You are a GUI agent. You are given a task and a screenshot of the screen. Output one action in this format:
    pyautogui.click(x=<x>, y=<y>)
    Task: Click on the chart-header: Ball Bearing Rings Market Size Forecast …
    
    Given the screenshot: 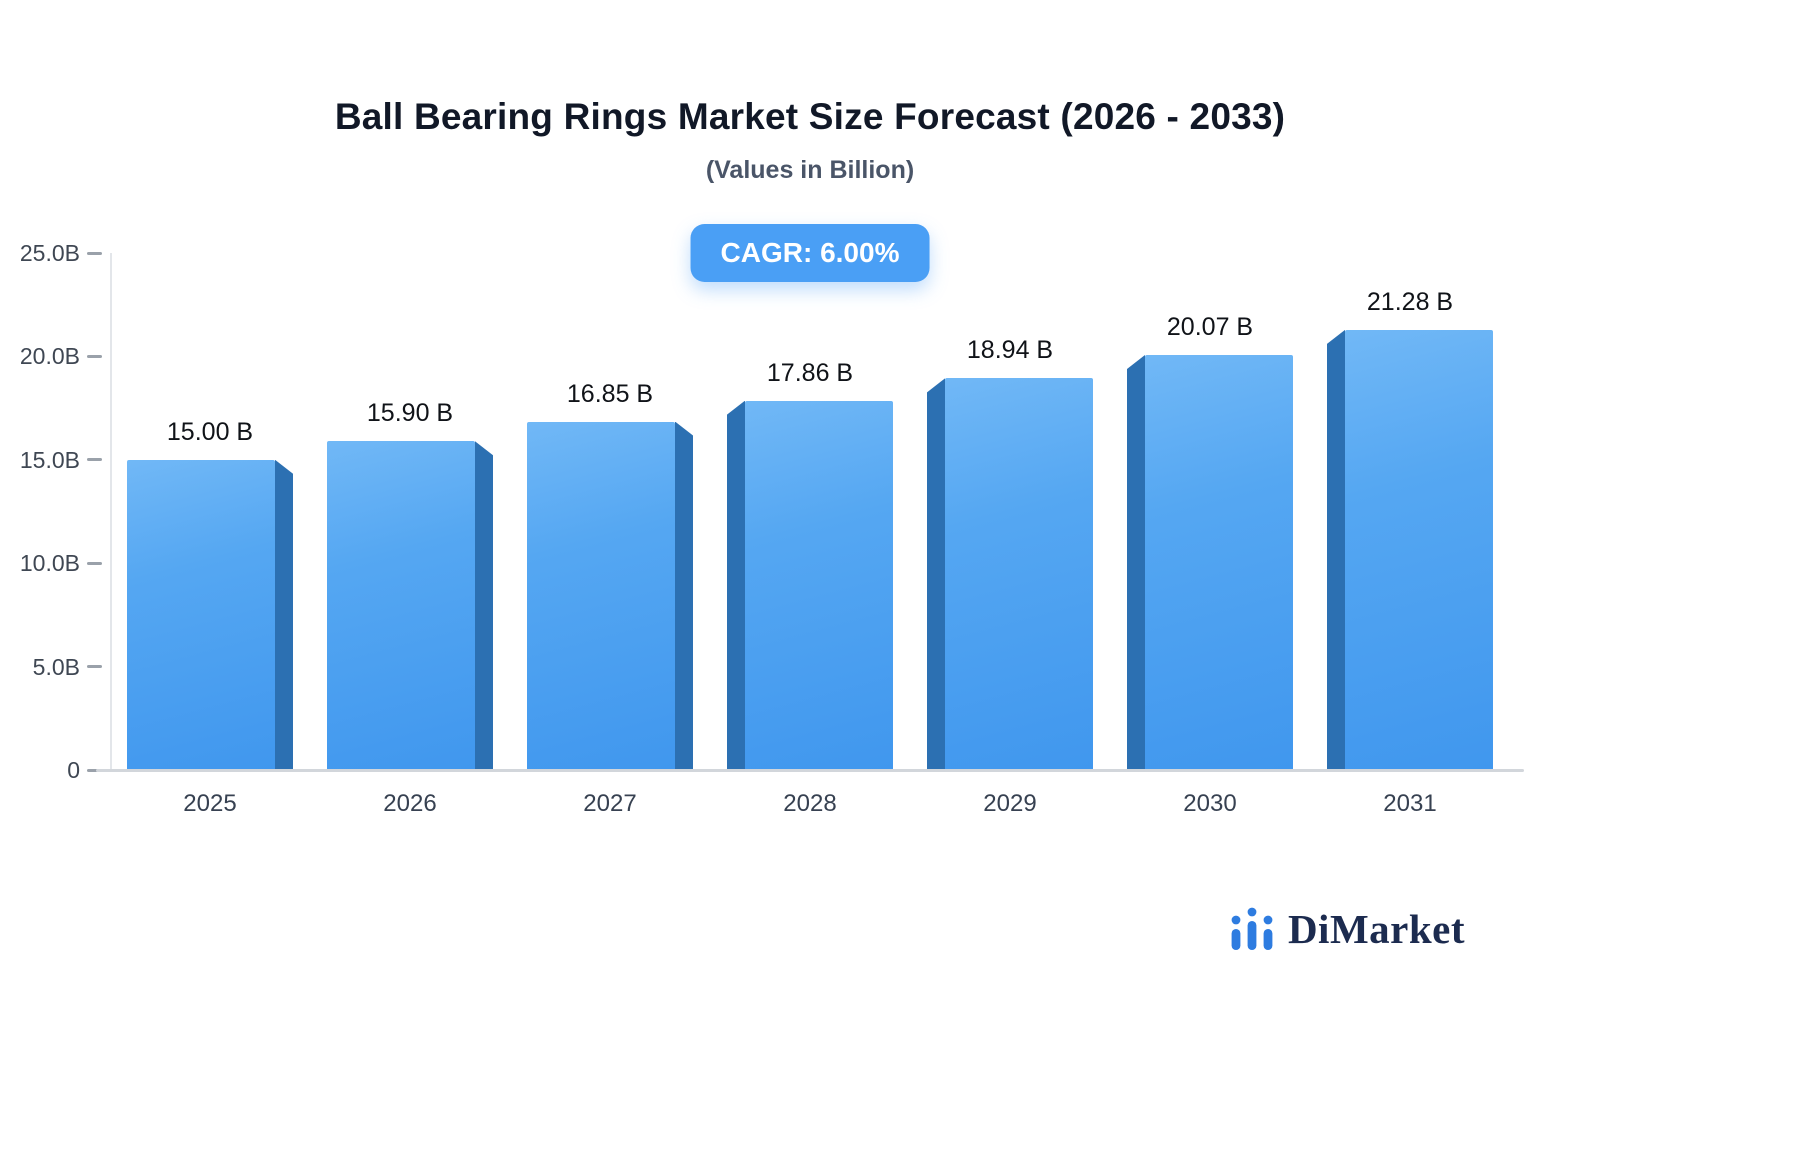 What is the action you would take?
    pyautogui.click(x=810, y=92)
    